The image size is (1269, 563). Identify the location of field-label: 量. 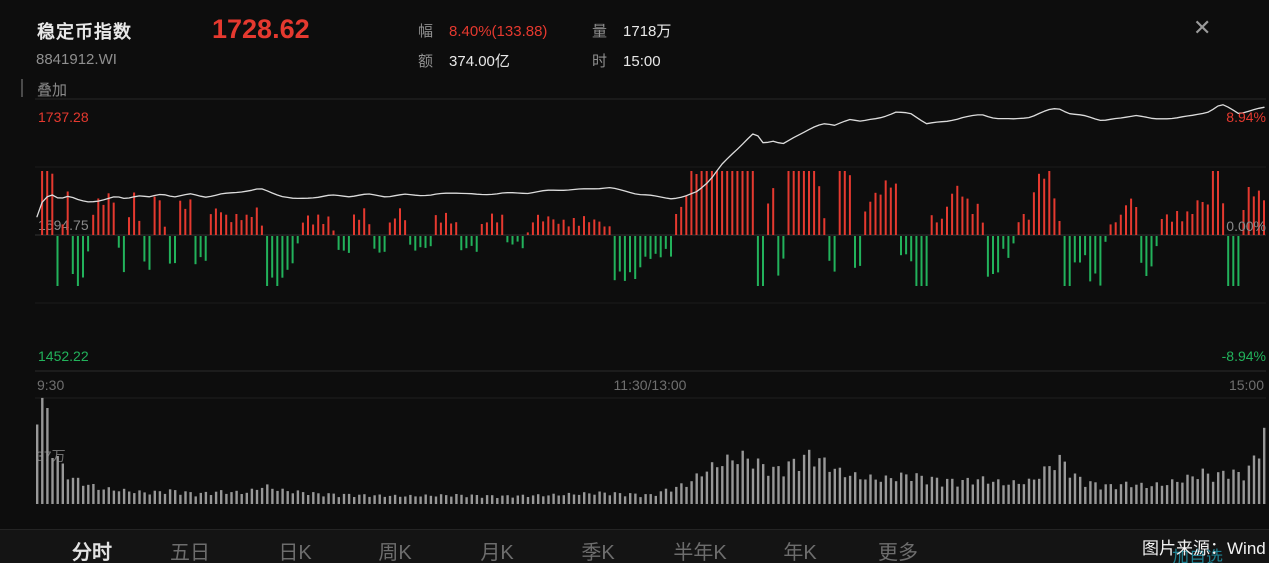
(600, 31).